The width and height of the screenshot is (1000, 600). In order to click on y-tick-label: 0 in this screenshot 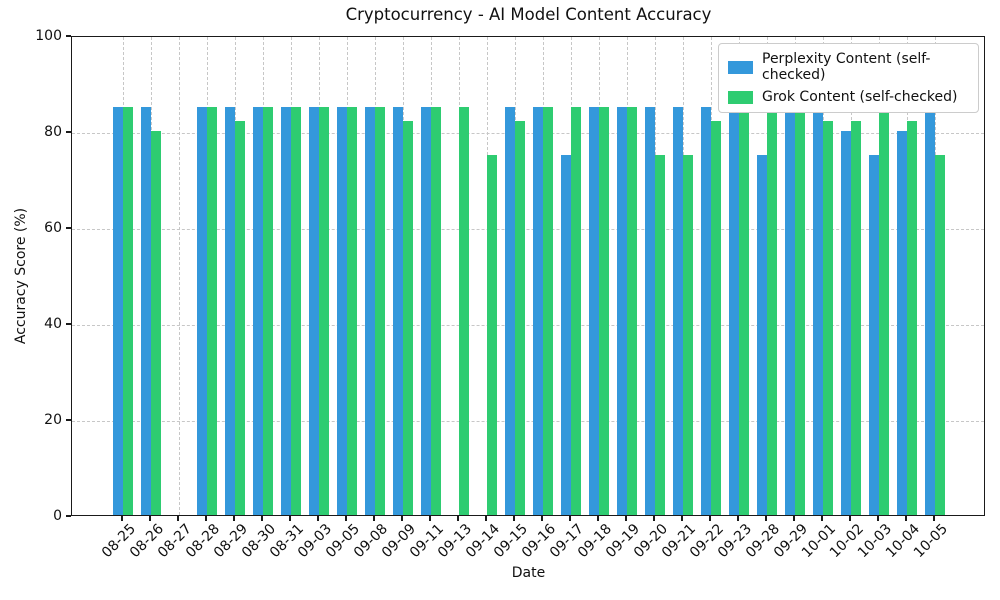, I will do `click(57, 516)`.